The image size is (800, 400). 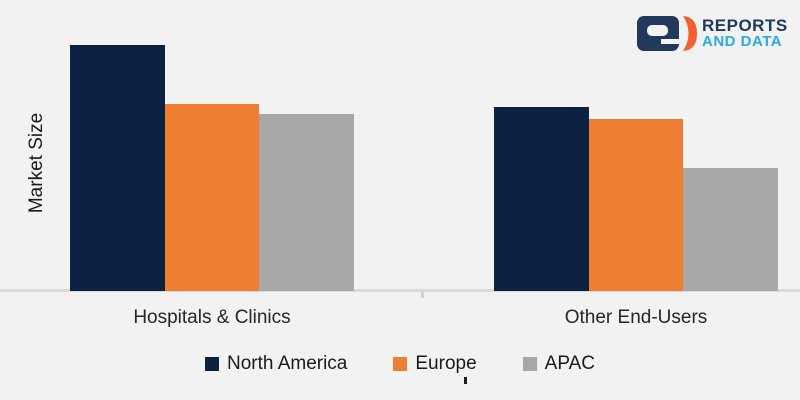 I want to click on stray-tick-mark, so click(x=465, y=380).